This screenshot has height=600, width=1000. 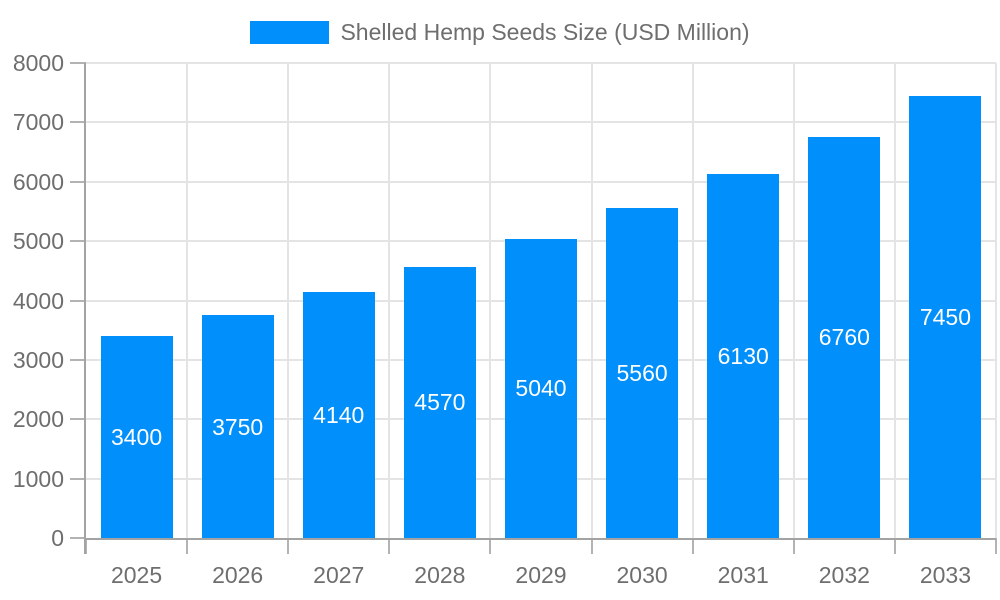 What do you see at coordinates (545, 32) in the screenshot?
I see `legend-label: Shelled Hemp Seeds Size (USD Million)` at bounding box center [545, 32].